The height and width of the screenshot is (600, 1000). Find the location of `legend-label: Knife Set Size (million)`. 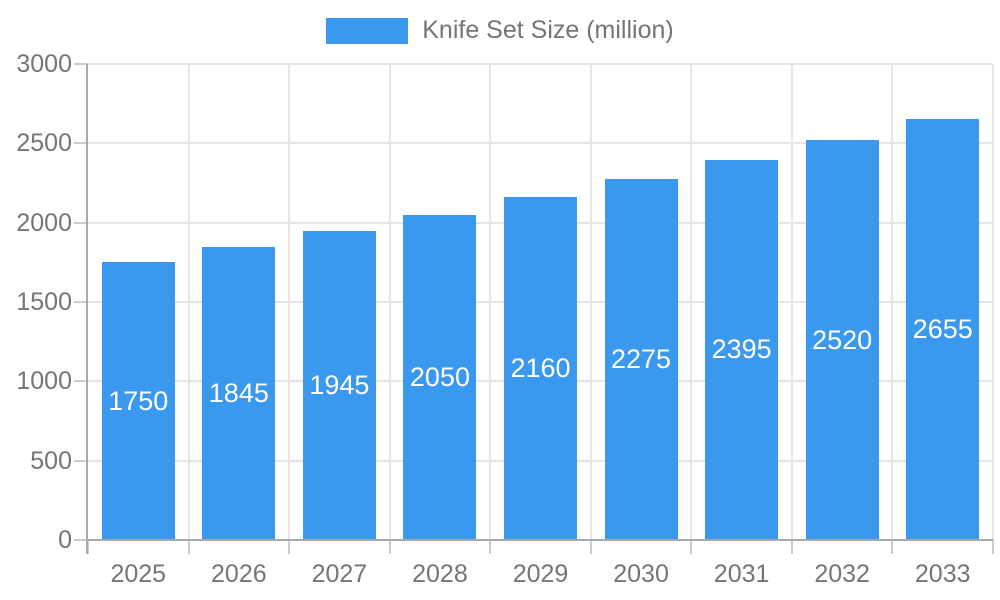

legend-label: Knife Set Size (million) is located at coordinates (548, 30).